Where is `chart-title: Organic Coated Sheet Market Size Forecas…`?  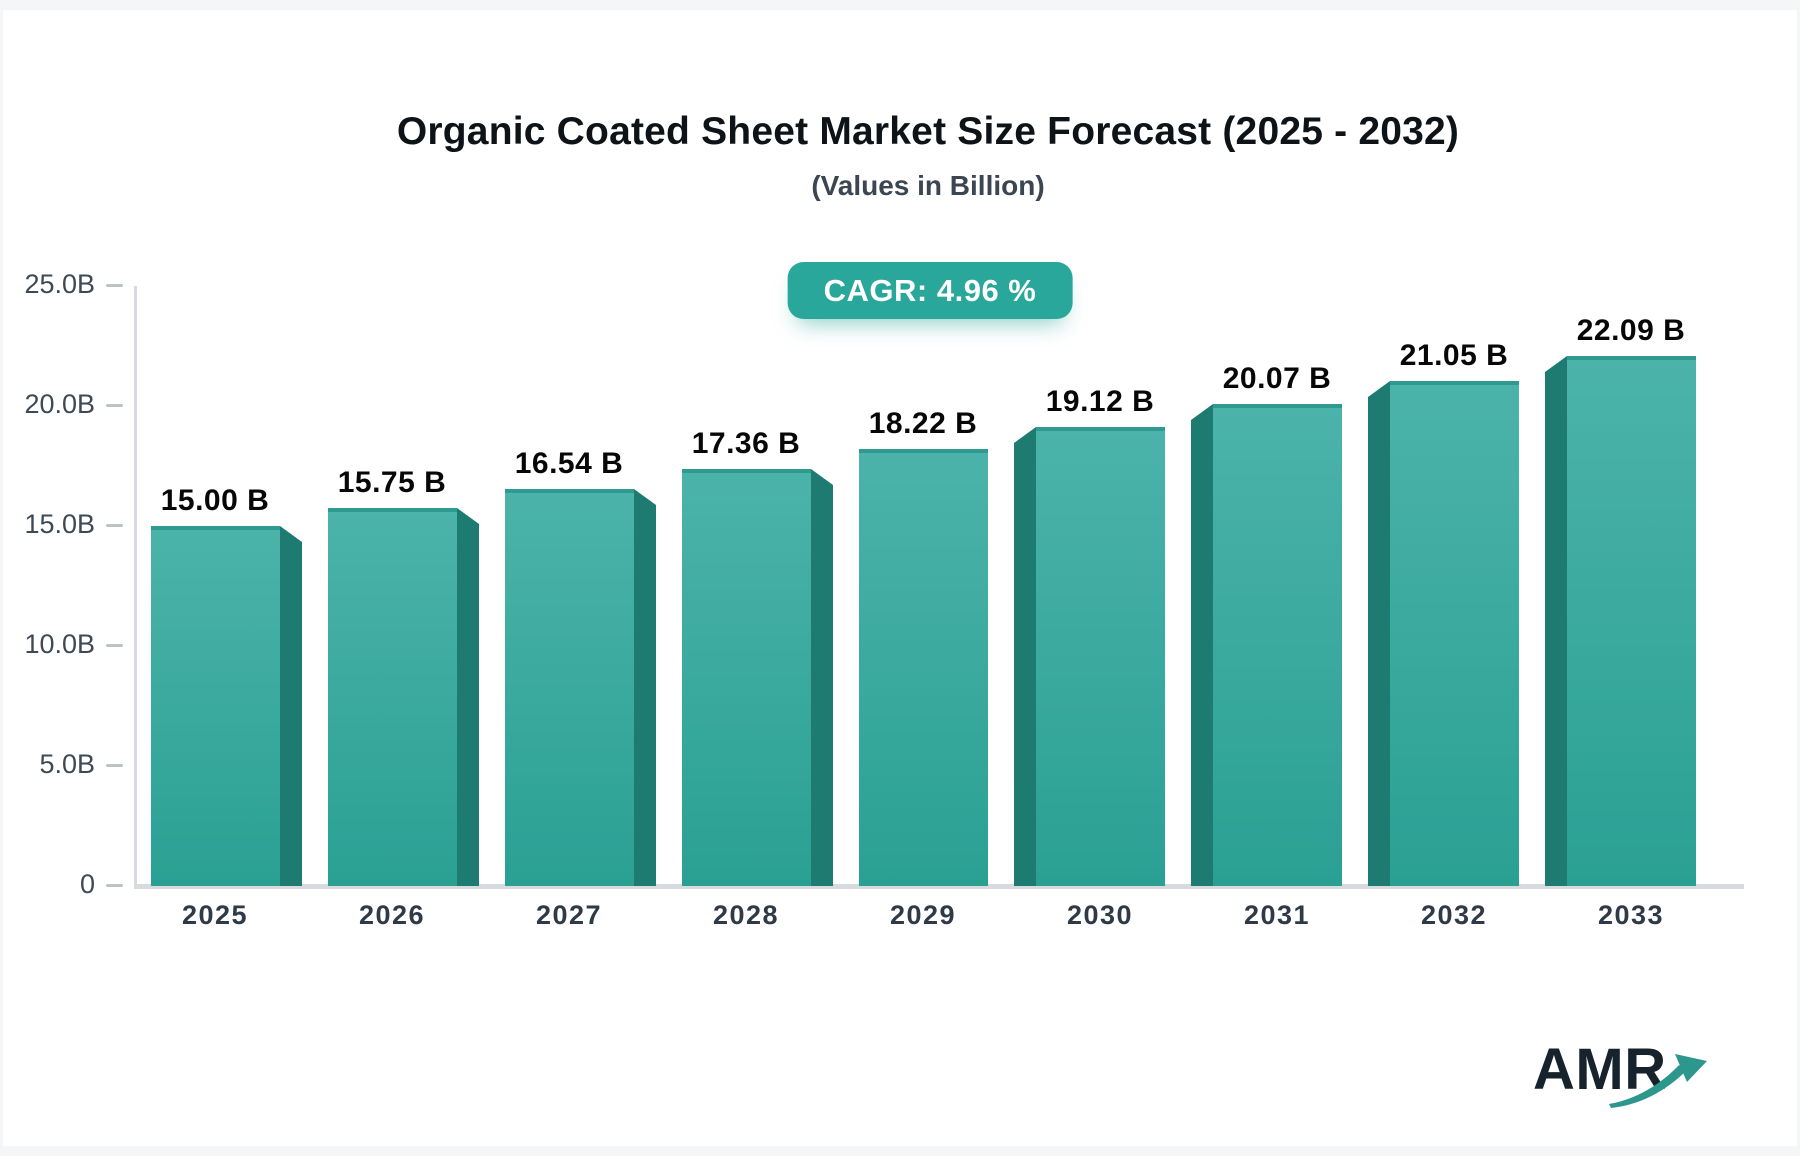 chart-title: Organic Coated Sheet Market Size Forecas… is located at coordinates (928, 131).